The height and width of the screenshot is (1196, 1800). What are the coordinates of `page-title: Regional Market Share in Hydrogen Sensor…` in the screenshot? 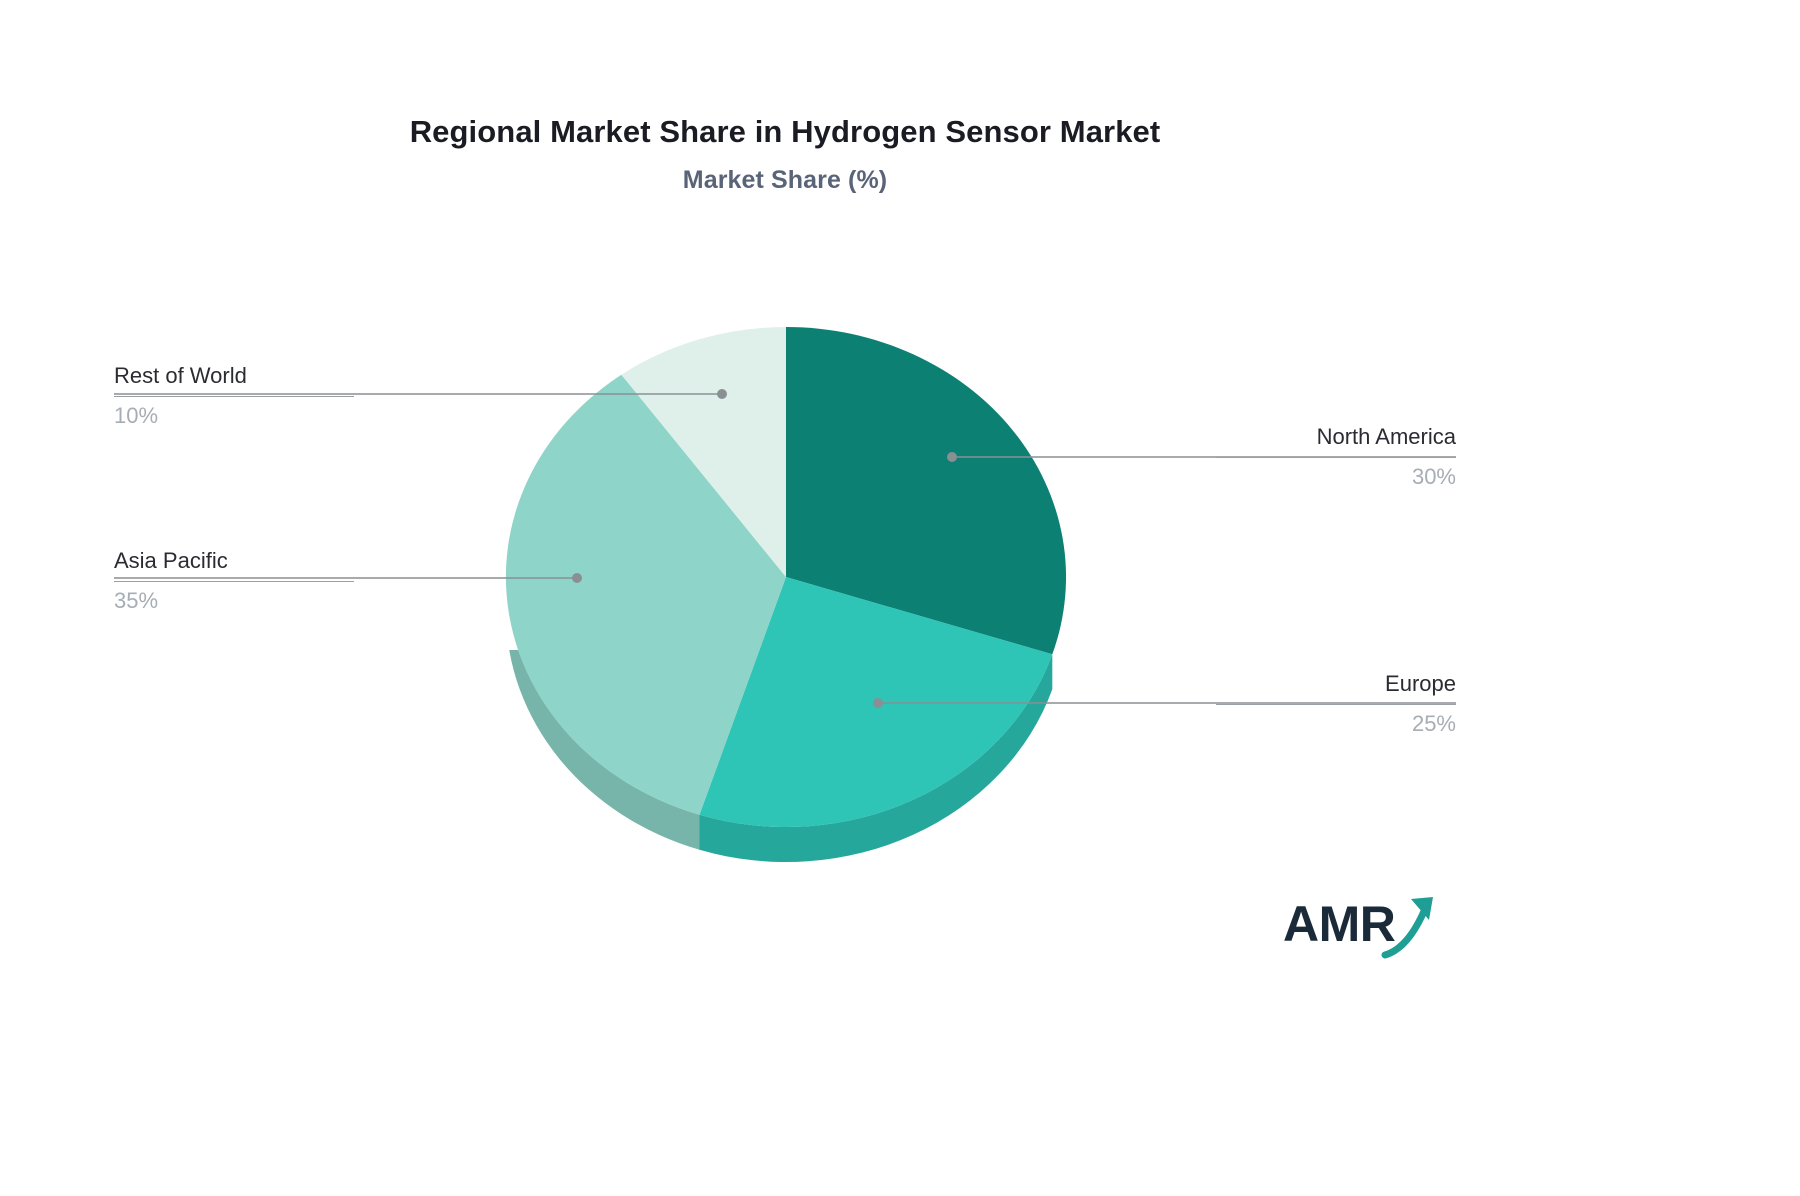 It's located at (785, 131).